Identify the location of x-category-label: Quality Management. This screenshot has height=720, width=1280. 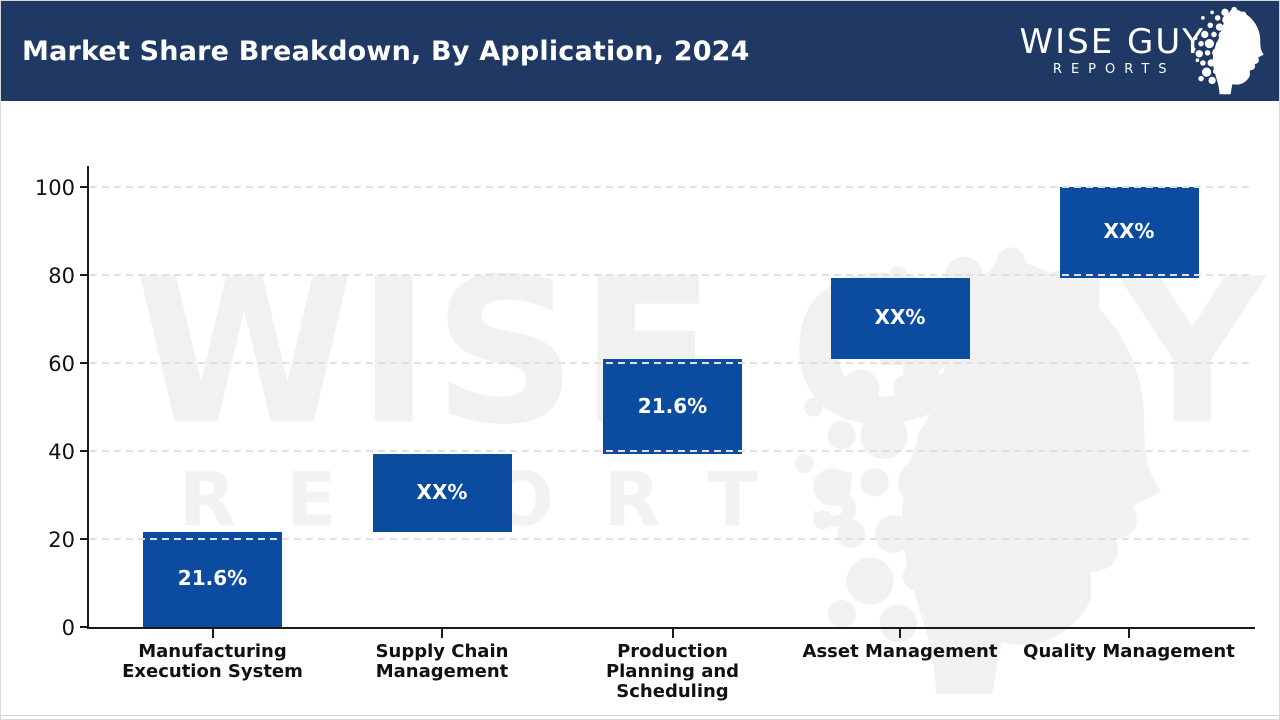
(1129, 651).